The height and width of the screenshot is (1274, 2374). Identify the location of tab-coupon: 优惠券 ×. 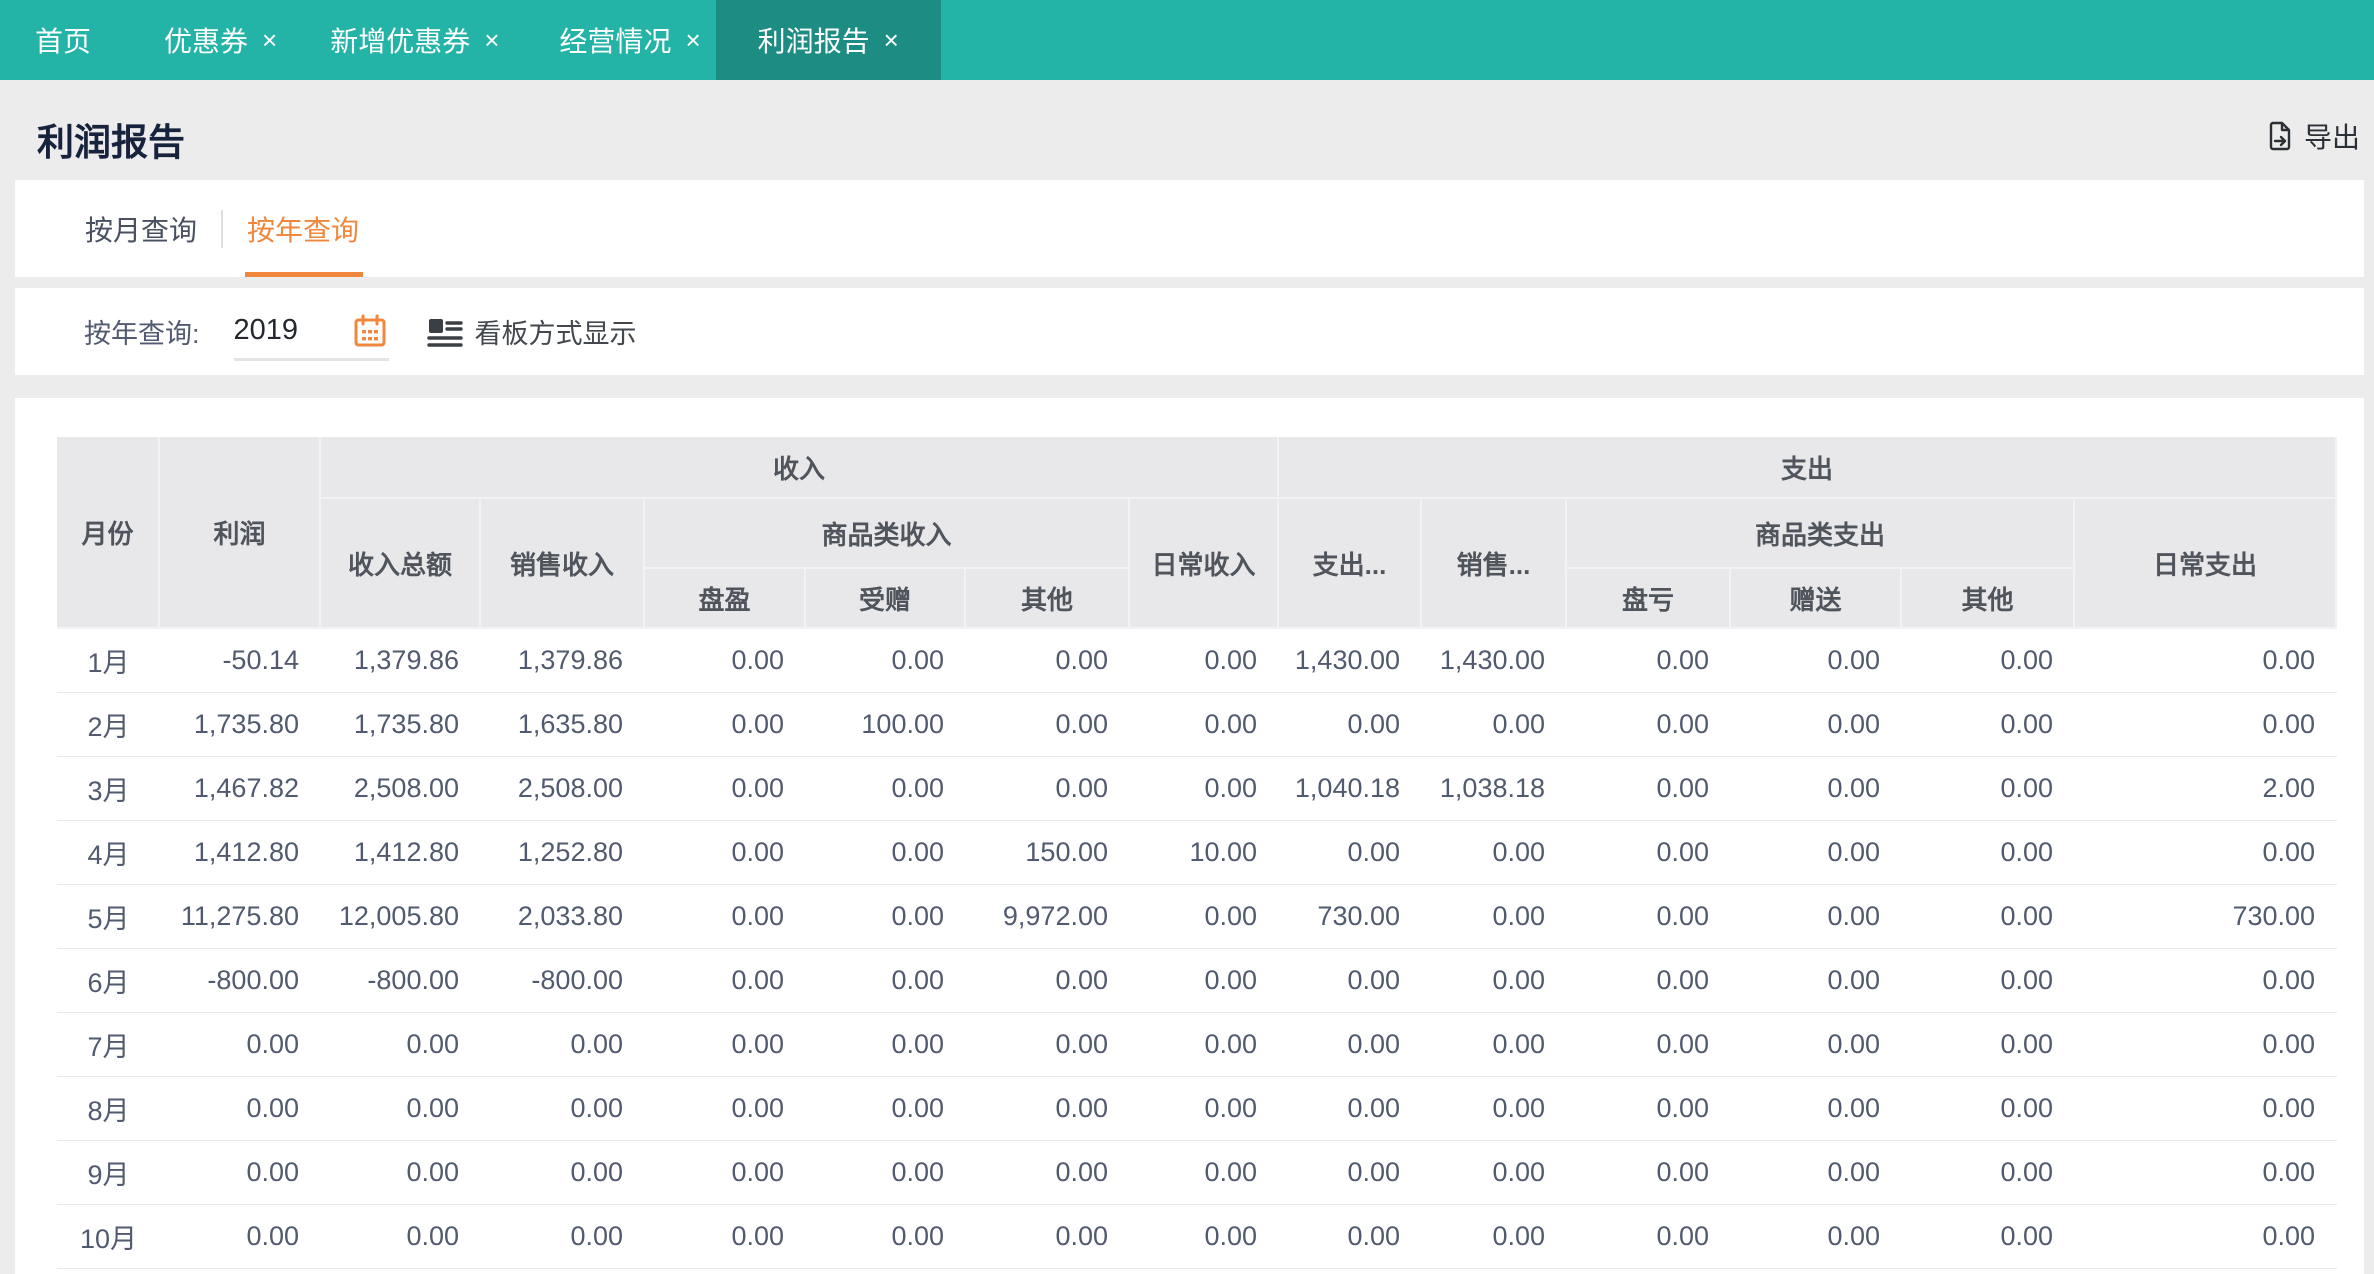
(220, 40).